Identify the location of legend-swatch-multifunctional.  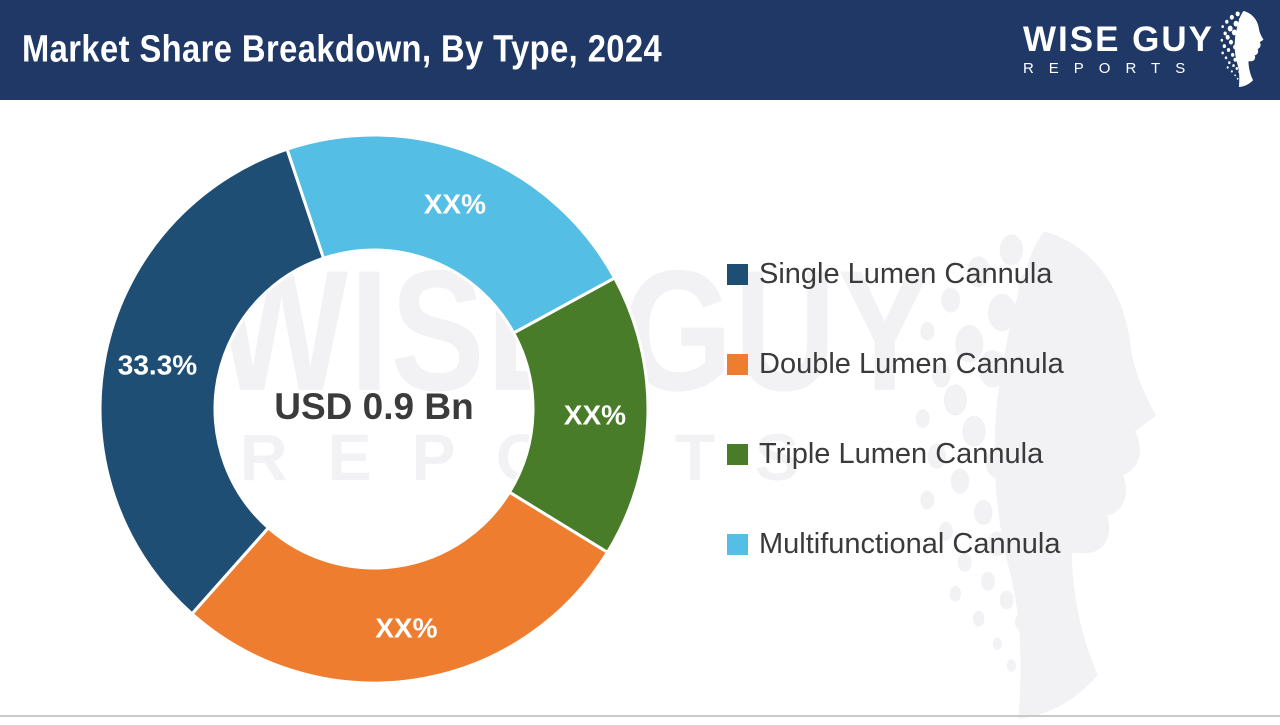
(737, 544).